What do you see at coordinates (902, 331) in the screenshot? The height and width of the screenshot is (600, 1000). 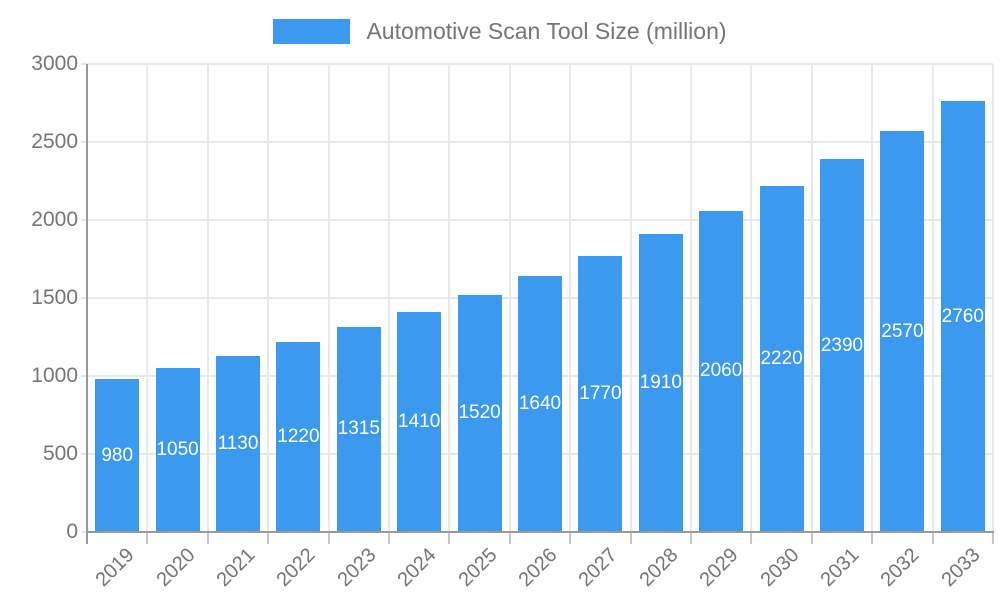 I see `bar-2032` at bounding box center [902, 331].